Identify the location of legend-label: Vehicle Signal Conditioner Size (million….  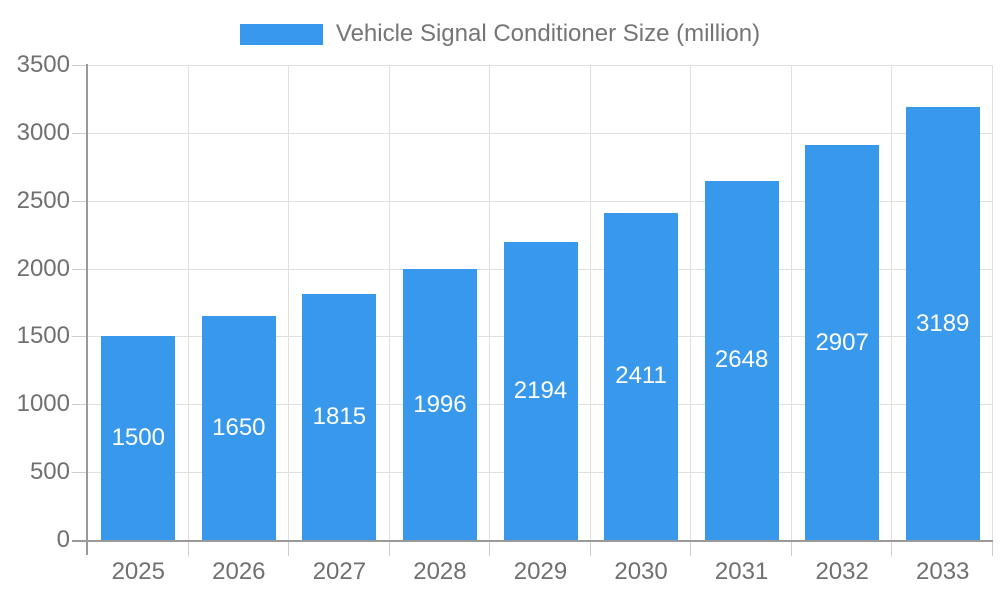
(548, 33).